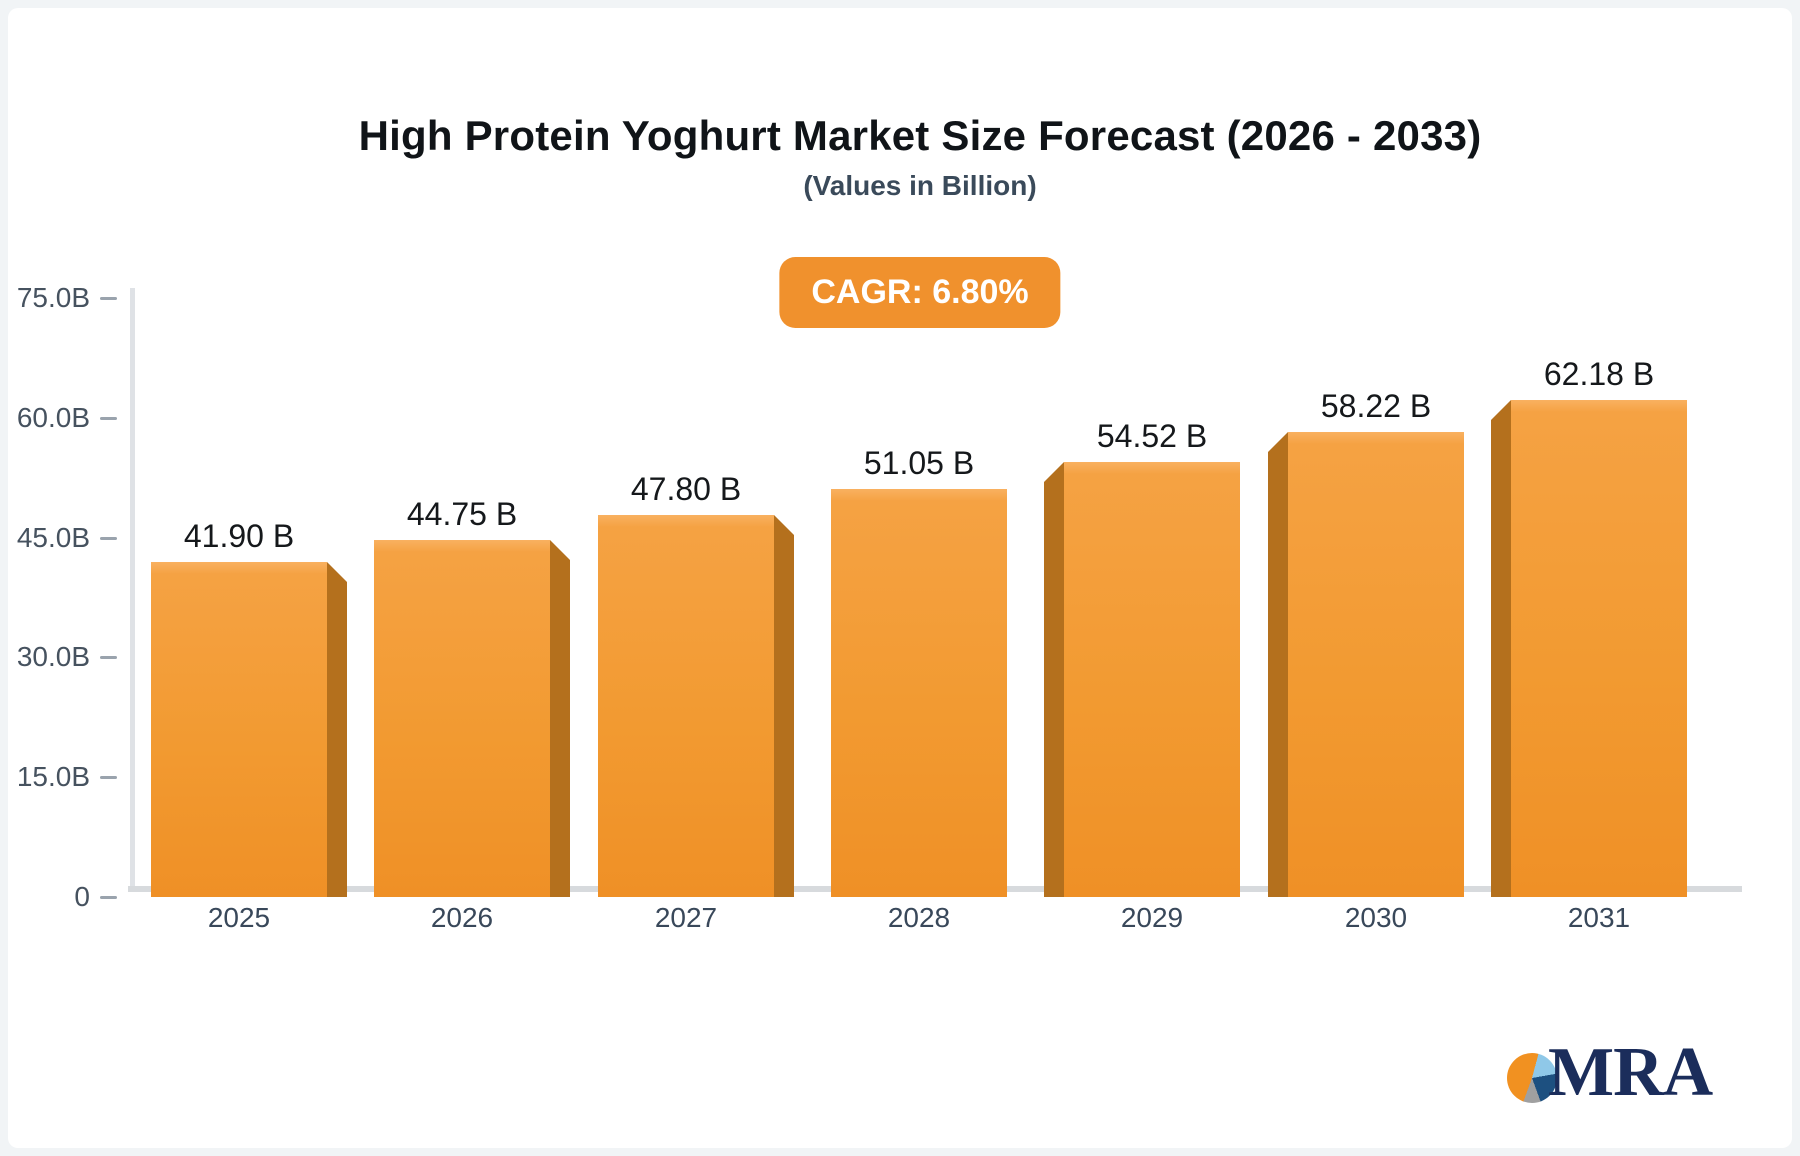  I want to click on x-tick-label-2027: 2027, so click(686, 917).